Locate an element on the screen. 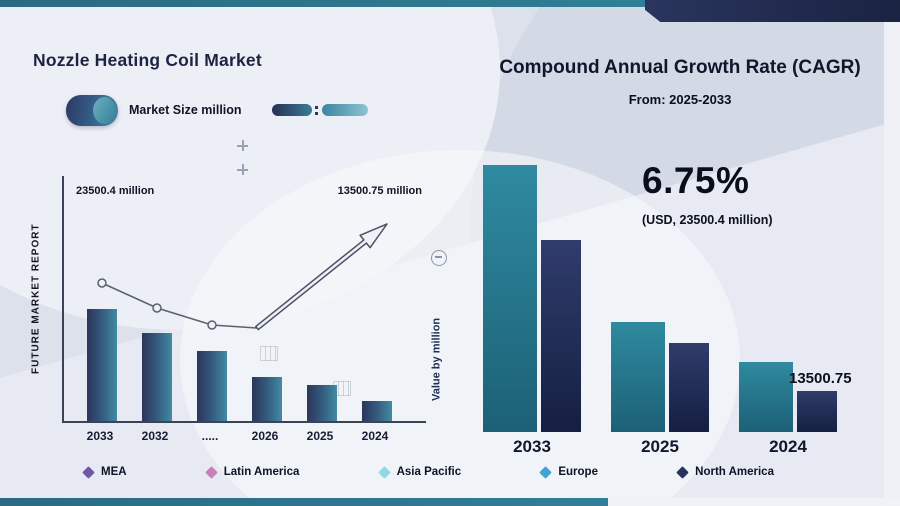 This screenshot has width=900, height=506. market-size-cylinder-icon is located at coordinates (92, 110).